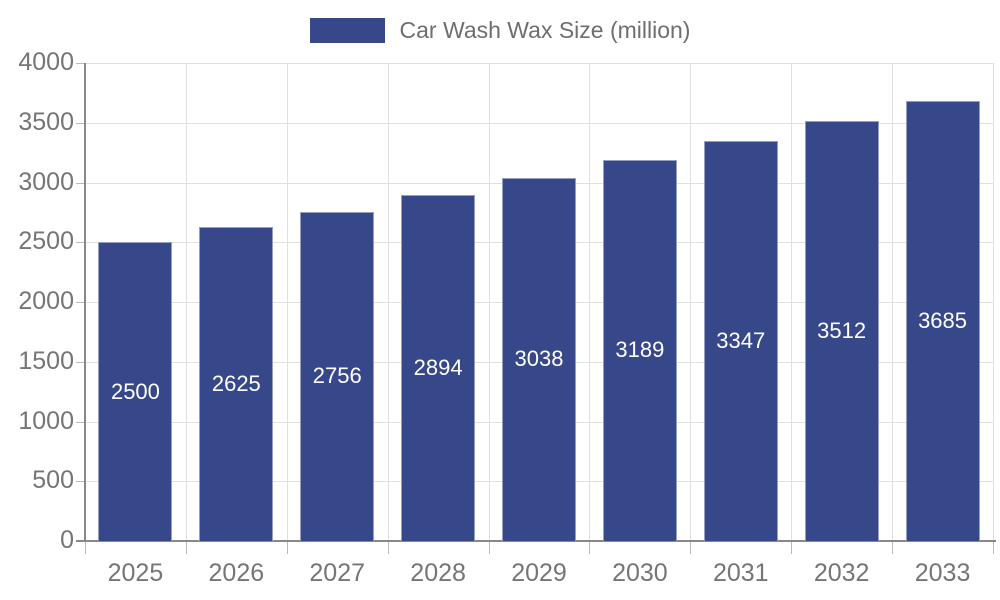  Describe the element at coordinates (347, 30) in the screenshot. I see `legend-swatch-icon` at that location.